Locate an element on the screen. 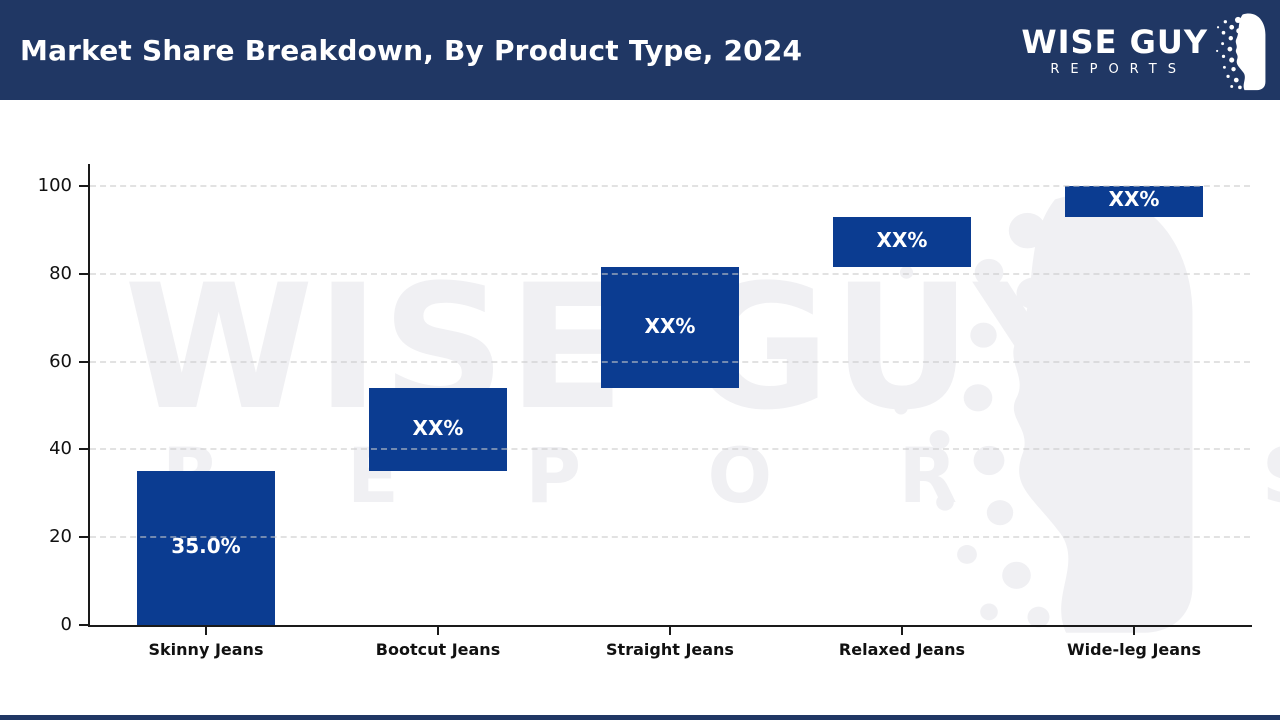 The image size is (1280, 720). y-tick-label: 80 is located at coordinates (60, 273).